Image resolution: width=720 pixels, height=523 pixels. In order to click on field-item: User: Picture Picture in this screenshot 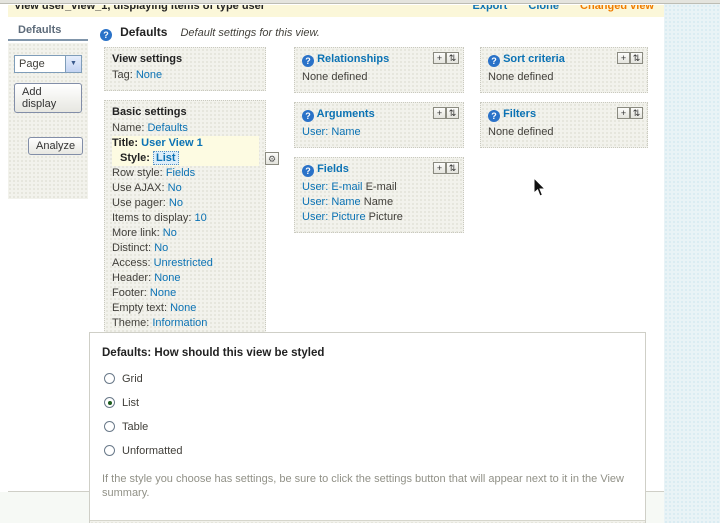, I will do `click(379, 217)`.